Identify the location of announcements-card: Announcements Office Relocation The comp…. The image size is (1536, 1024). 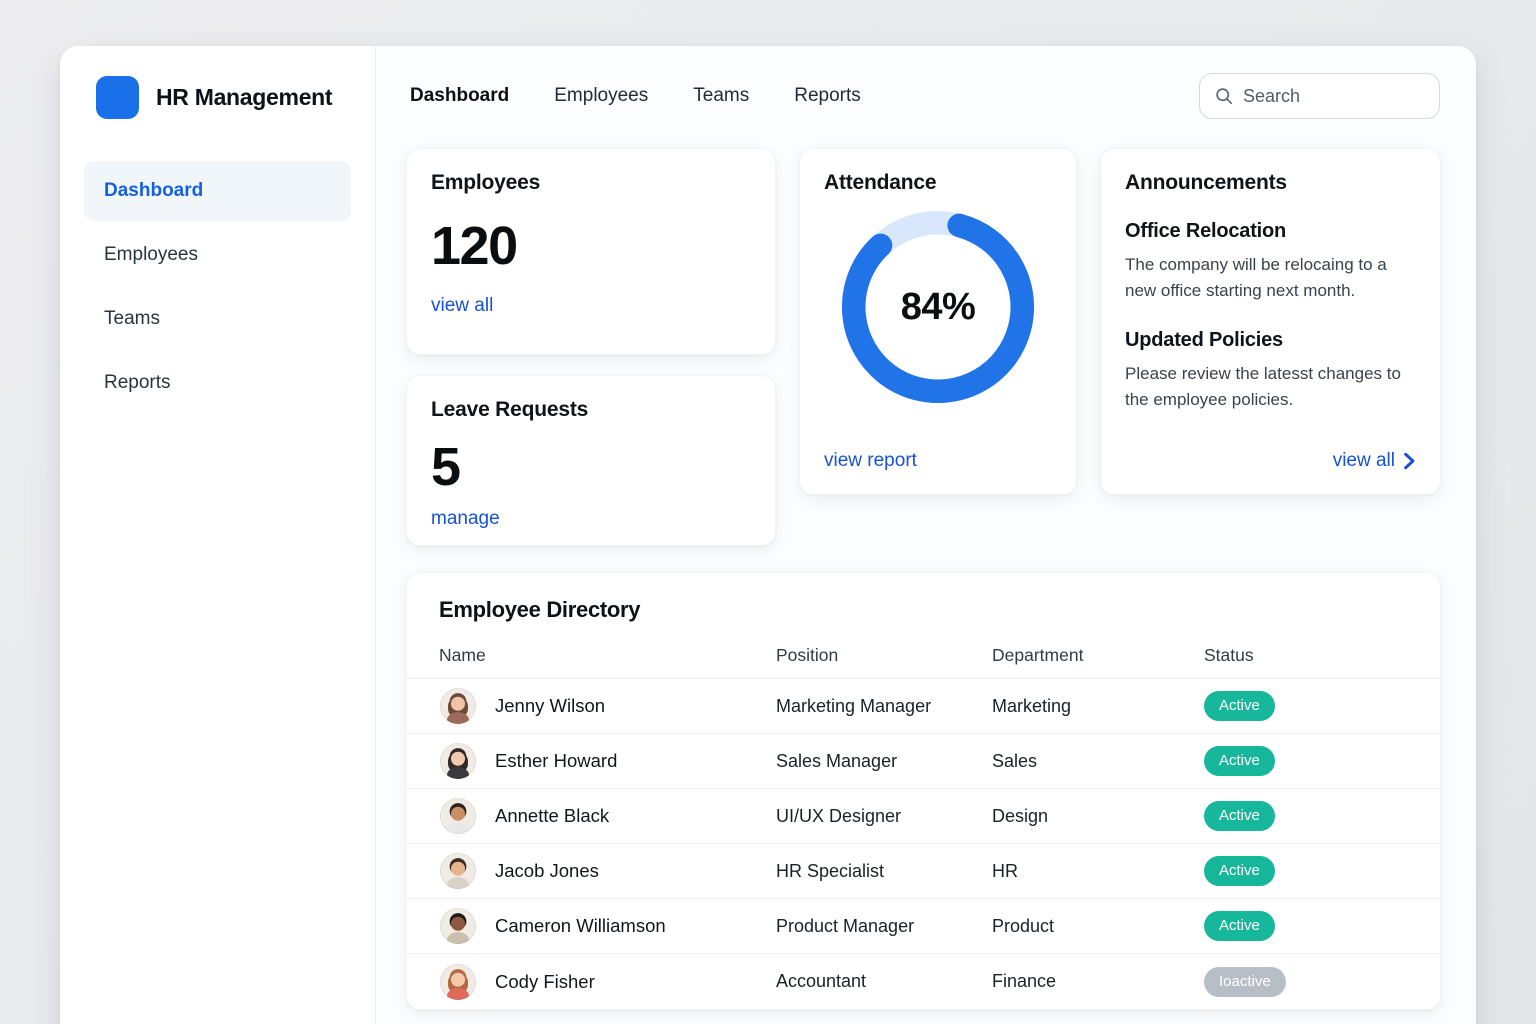
(1270, 321).